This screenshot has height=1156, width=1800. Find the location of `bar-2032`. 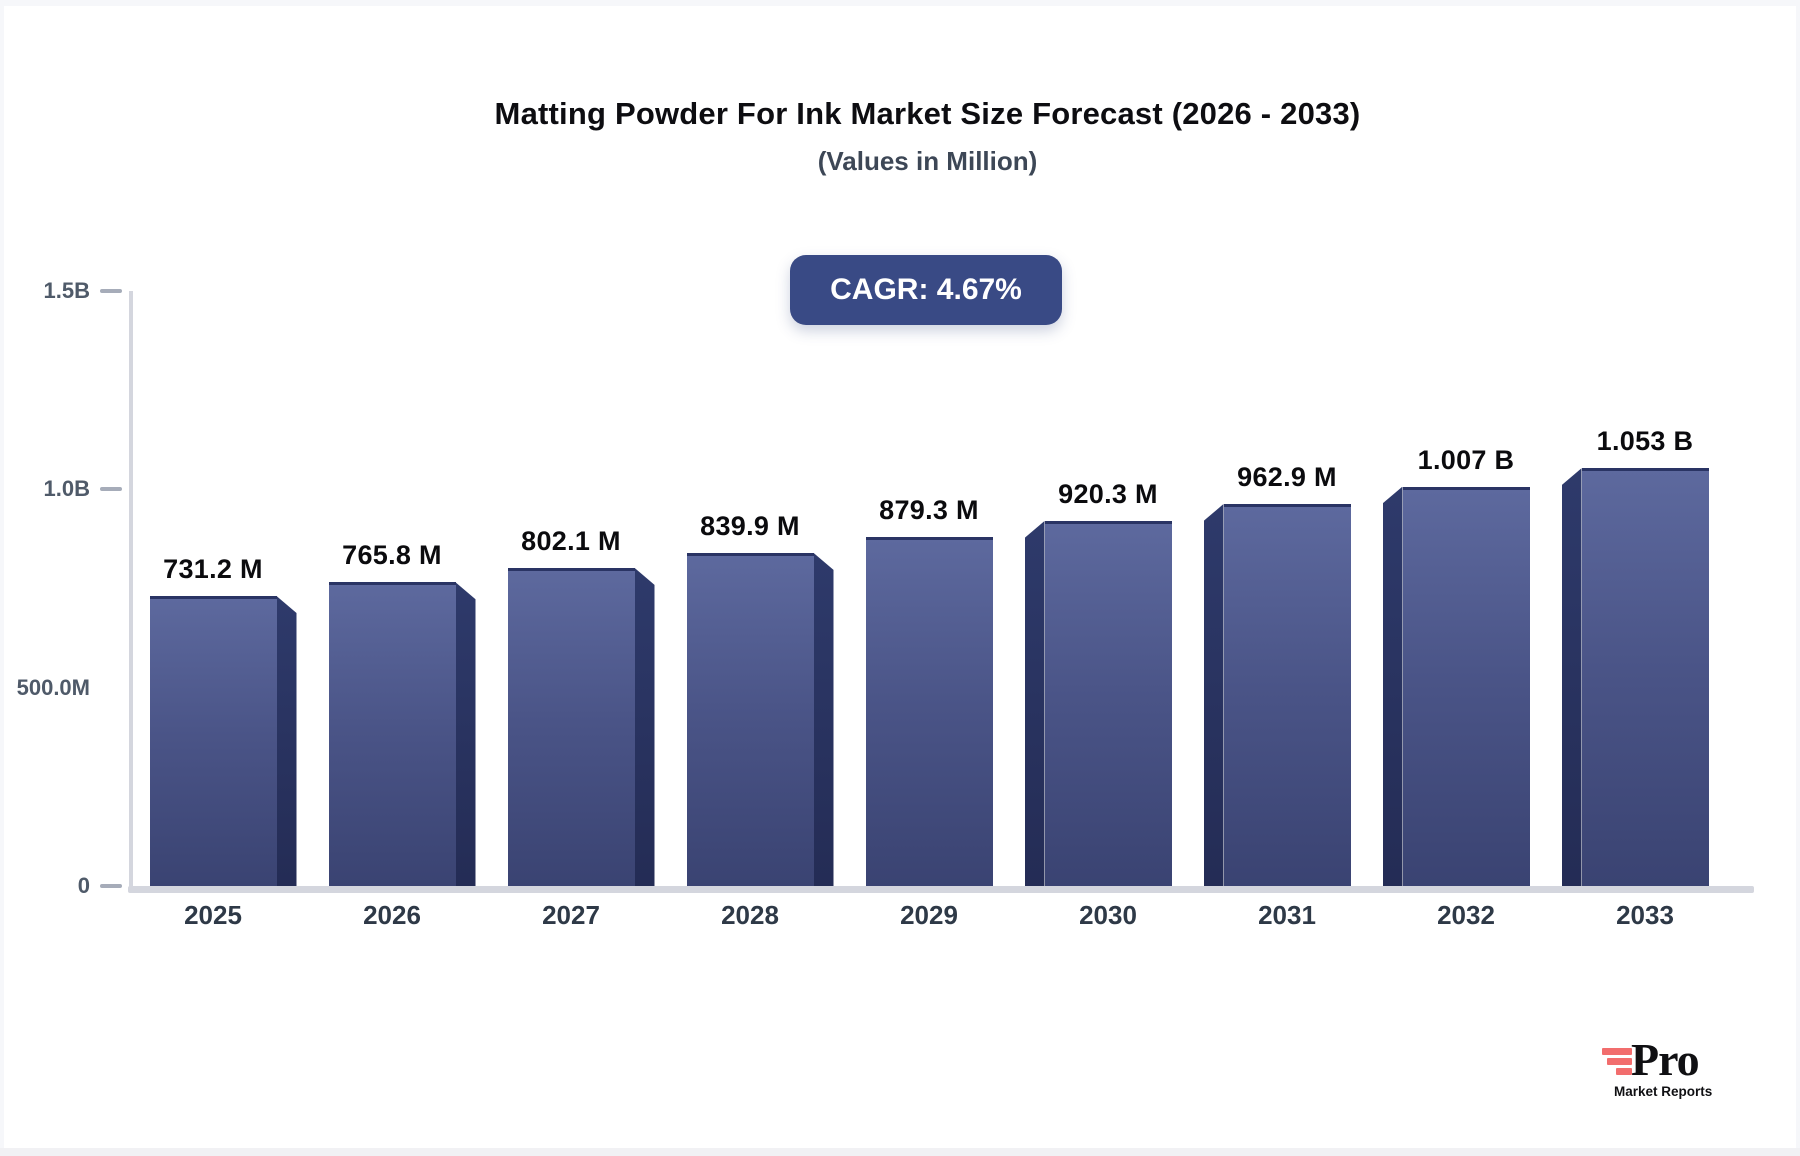

bar-2032 is located at coordinates (1466, 686).